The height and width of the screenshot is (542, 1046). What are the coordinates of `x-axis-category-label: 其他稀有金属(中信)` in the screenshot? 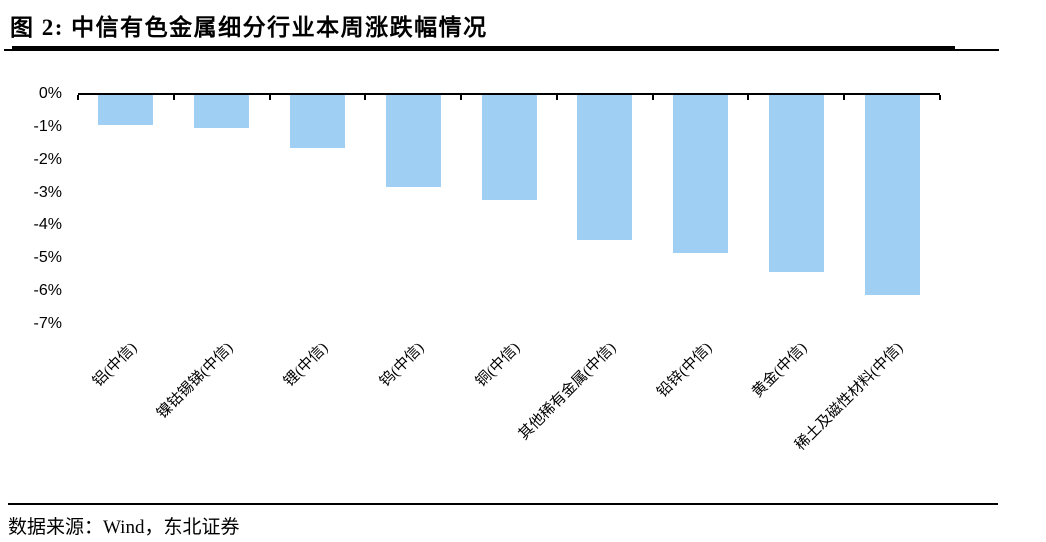 It's located at (567, 392).